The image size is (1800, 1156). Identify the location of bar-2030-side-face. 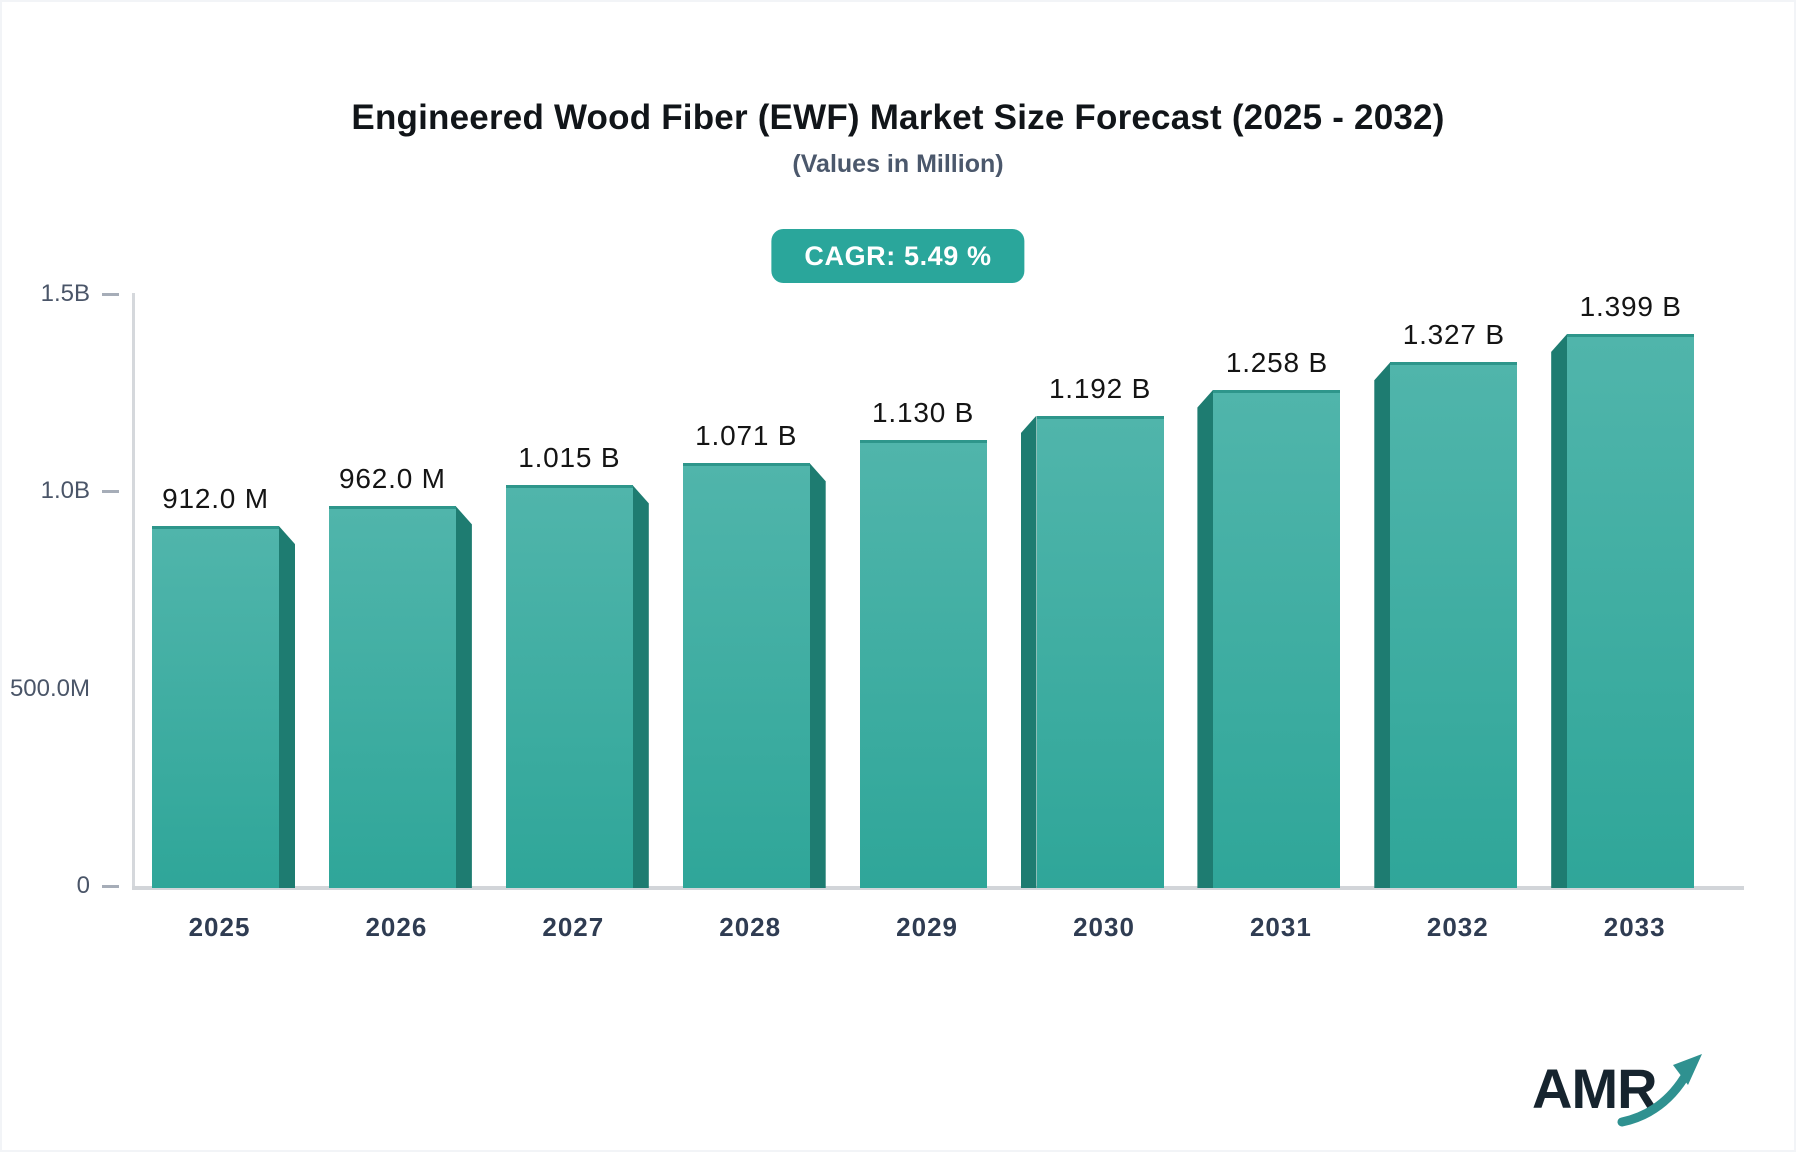
(1028, 651).